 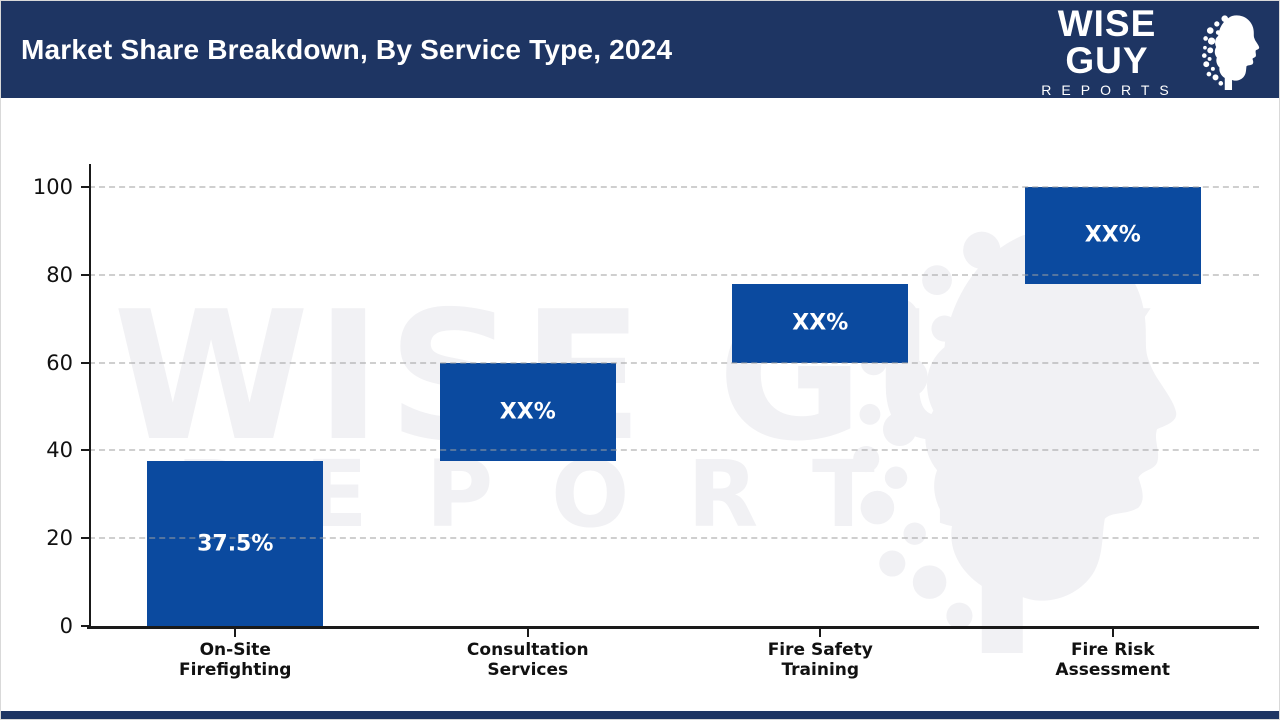 What do you see at coordinates (59, 450) in the screenshot?
I see `y-tick-label-40: 40` at bounding box center [59, 450].